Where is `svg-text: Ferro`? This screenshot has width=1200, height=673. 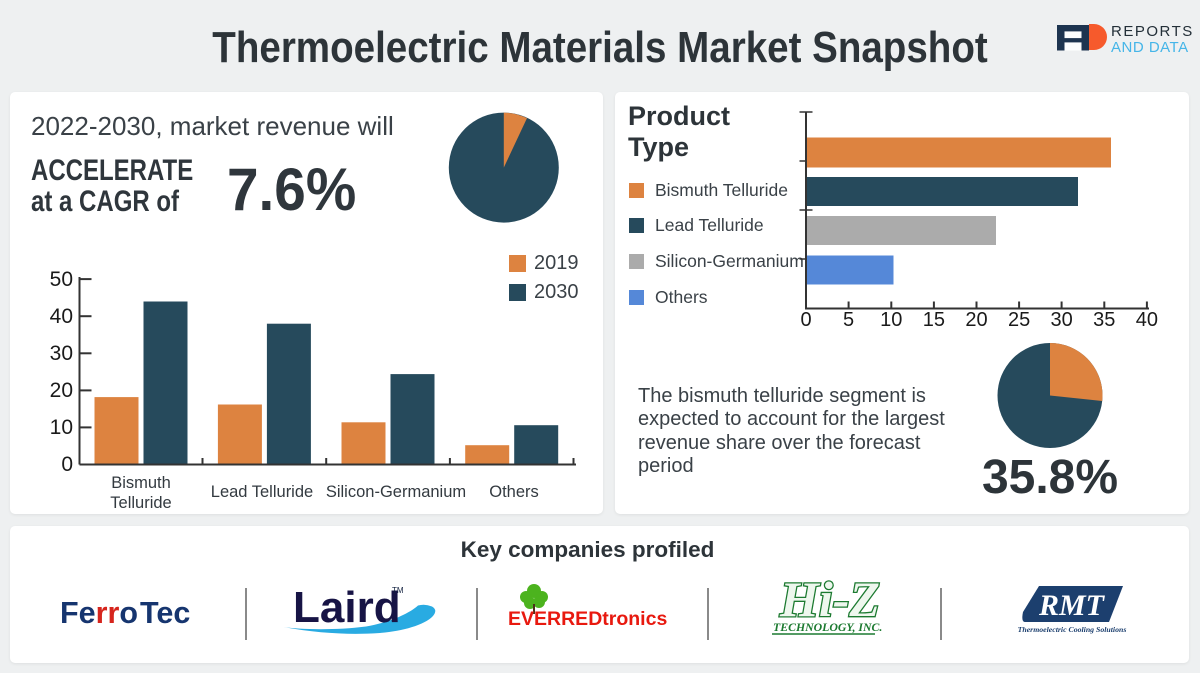 svg-text: Ferro is located at coordinates (99, 613).